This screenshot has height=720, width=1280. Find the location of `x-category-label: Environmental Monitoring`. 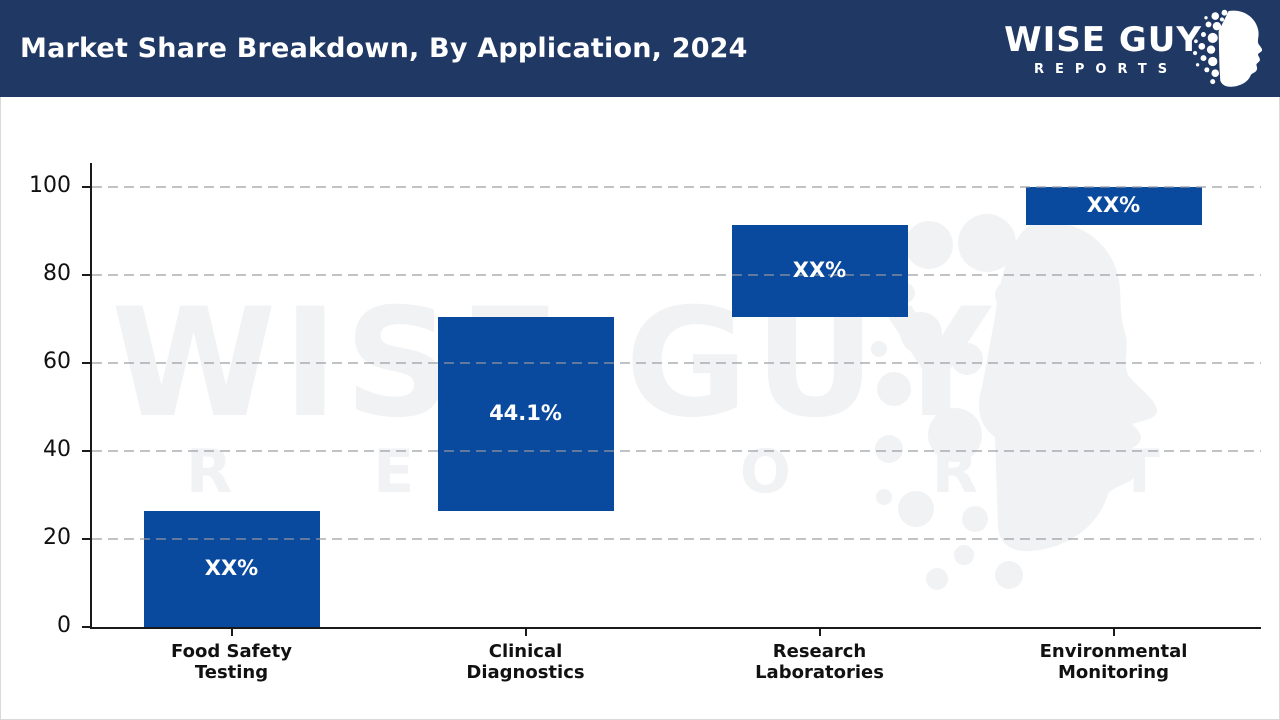

x-category-label: Environmental Monitoring is located at coordinates (1113, 662).